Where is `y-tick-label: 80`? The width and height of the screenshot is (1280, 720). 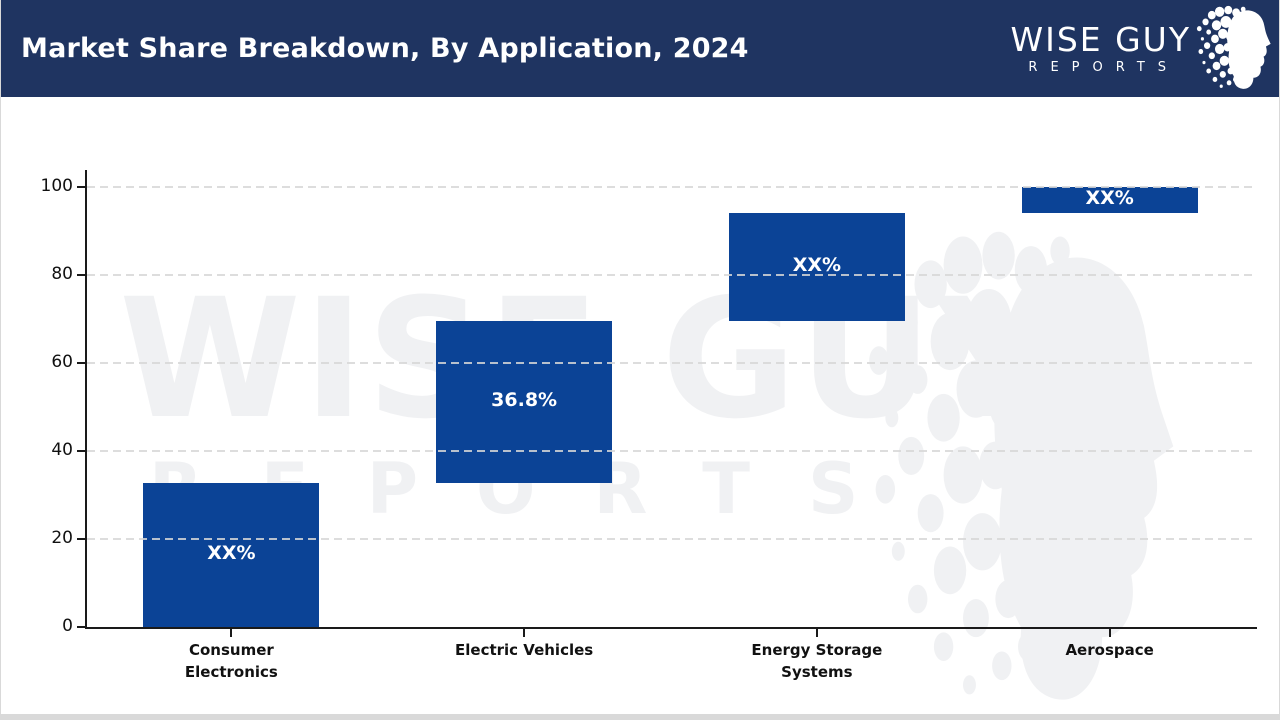
y-tick-label: 80 is located at coordinates (62, 274).